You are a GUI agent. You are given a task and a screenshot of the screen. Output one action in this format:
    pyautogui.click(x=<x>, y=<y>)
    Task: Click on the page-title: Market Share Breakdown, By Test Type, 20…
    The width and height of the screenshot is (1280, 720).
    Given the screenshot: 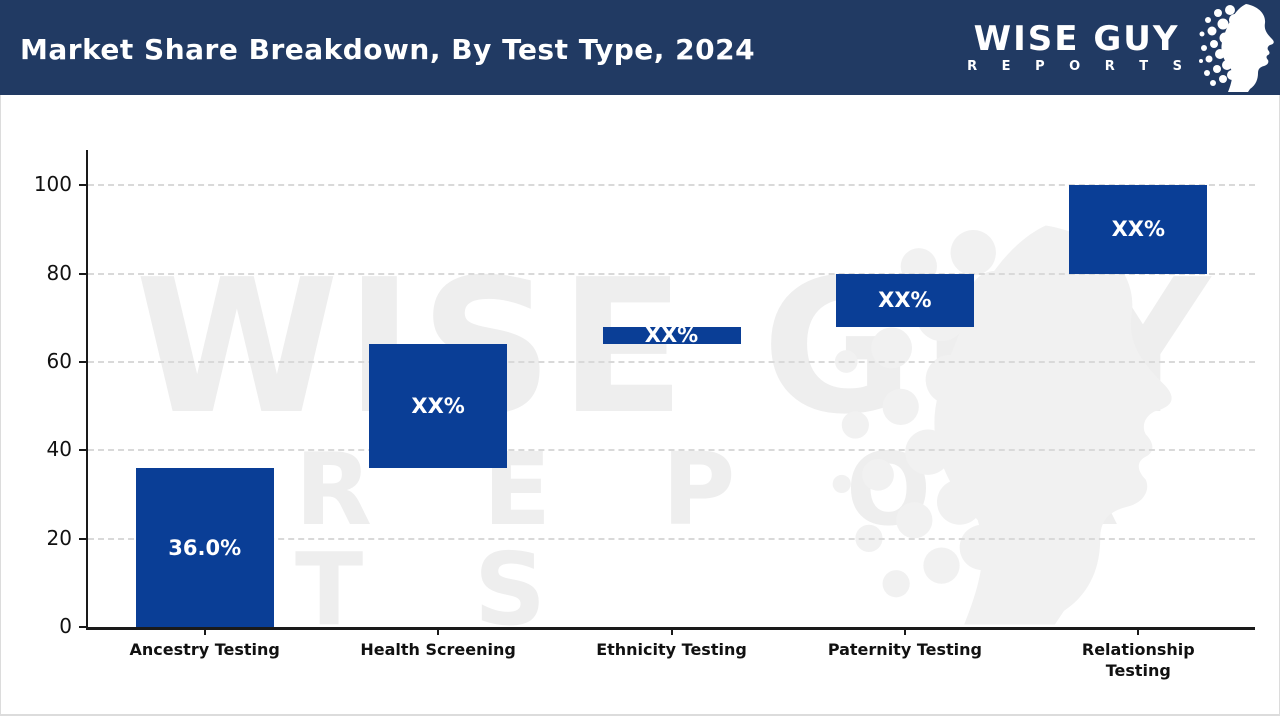 What is the action you would take?
    pyautogui.click(x=388, y=49)
    